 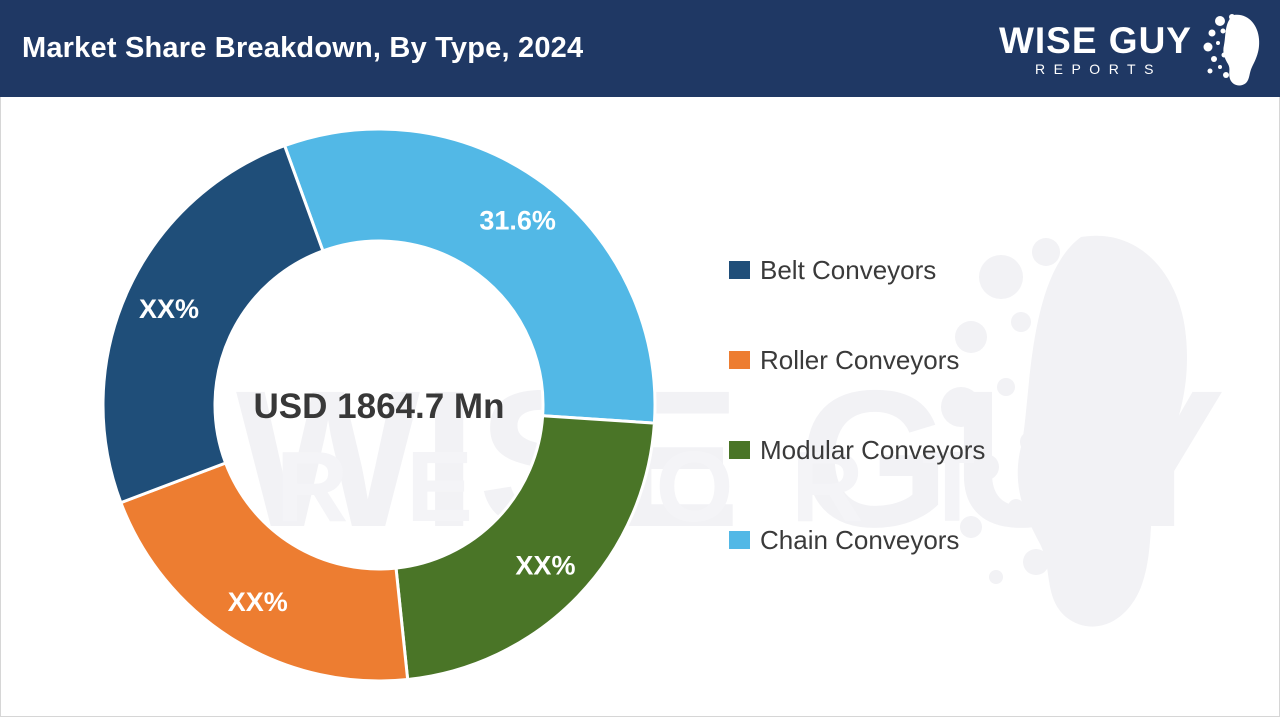 I want to click on legend-item-chain-conveyors: Chain Conveyors, so click(x=857, y=540).